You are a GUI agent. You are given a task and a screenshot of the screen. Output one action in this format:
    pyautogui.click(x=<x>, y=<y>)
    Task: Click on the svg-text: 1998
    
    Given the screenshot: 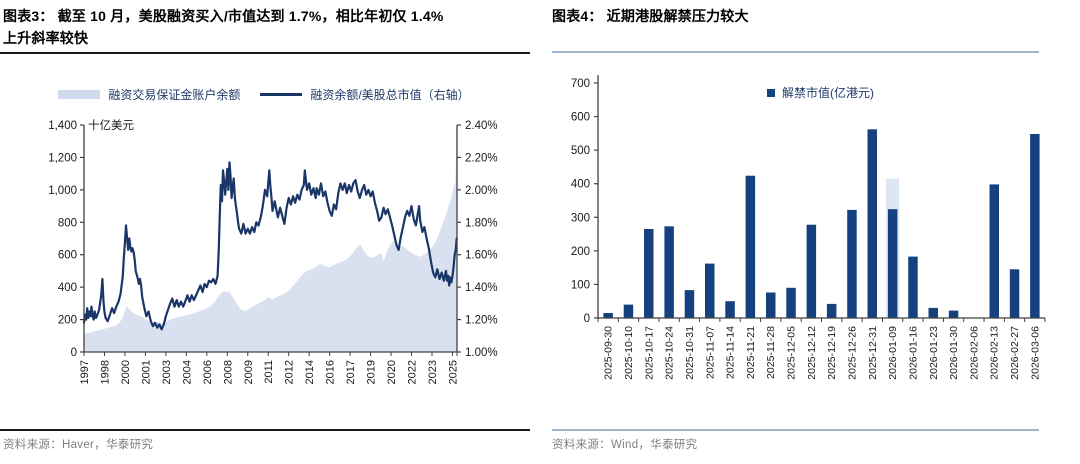 What is the action you would take?
    pyautogui.click(x=105, y=372)
    